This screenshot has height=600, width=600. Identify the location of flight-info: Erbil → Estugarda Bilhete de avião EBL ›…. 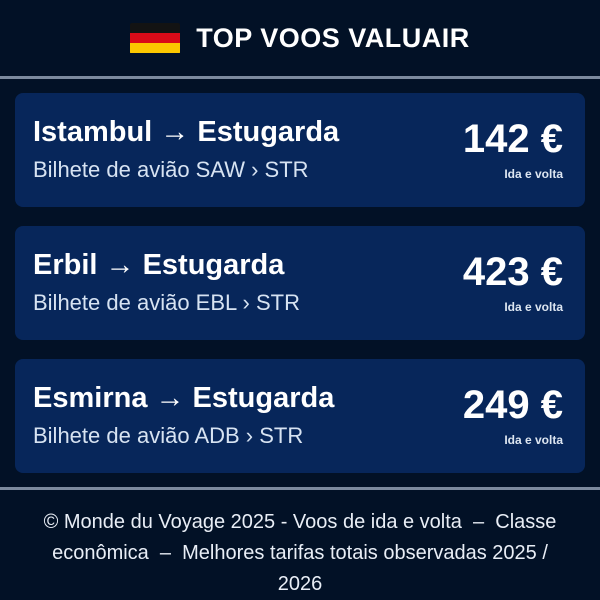
(166, 282).